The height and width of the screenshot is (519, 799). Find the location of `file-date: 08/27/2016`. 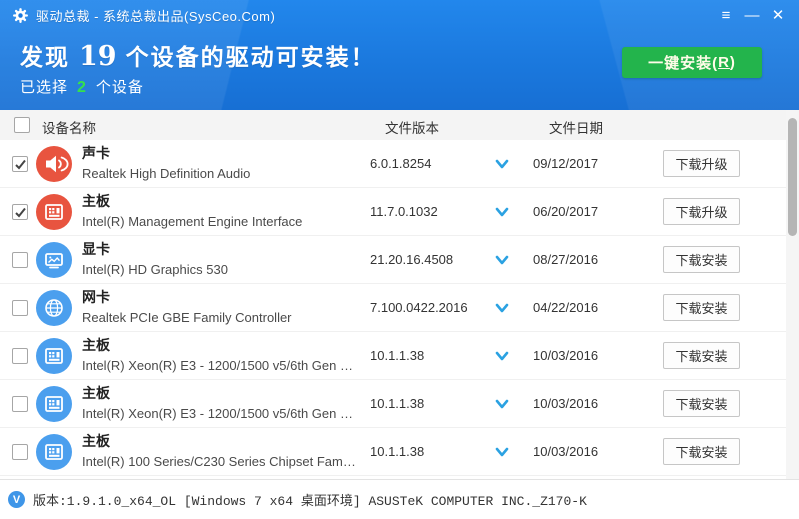

file-date: 08/27/2016 is located at coordinates (566, 259).